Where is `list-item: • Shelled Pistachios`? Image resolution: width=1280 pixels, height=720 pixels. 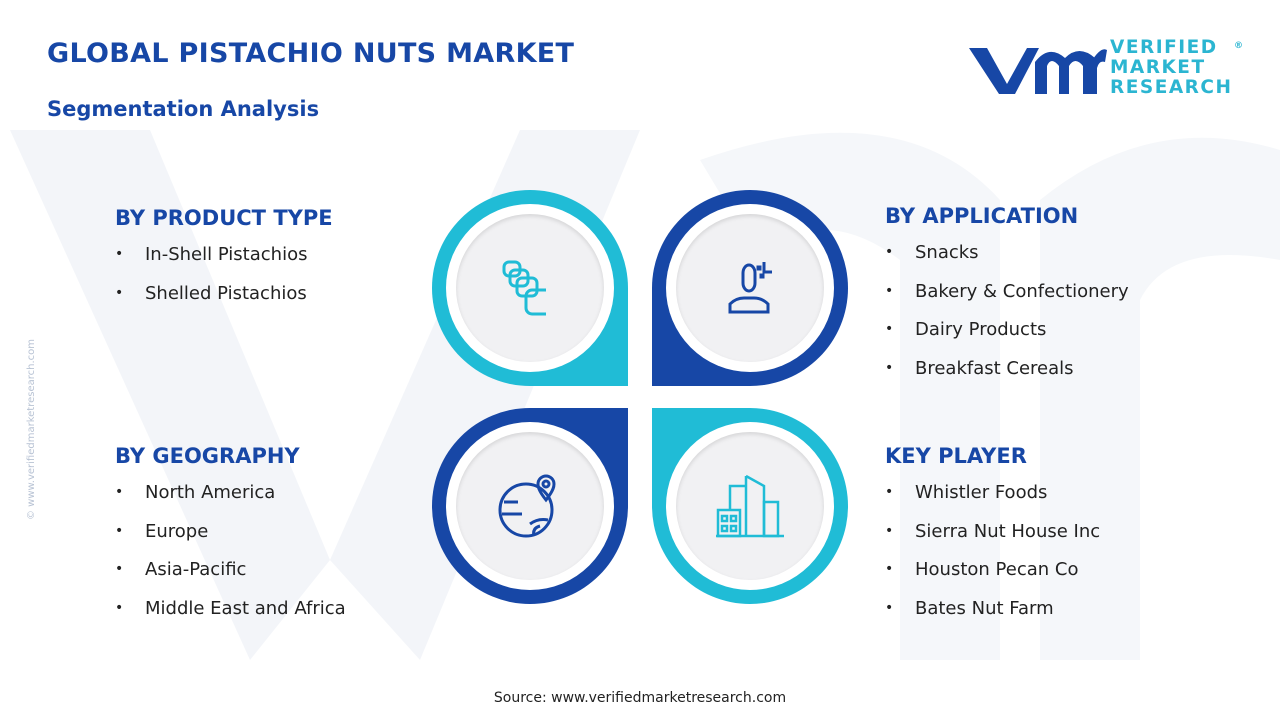
list-item: • Shelled Pistachios is located at coordinates (224, 302).